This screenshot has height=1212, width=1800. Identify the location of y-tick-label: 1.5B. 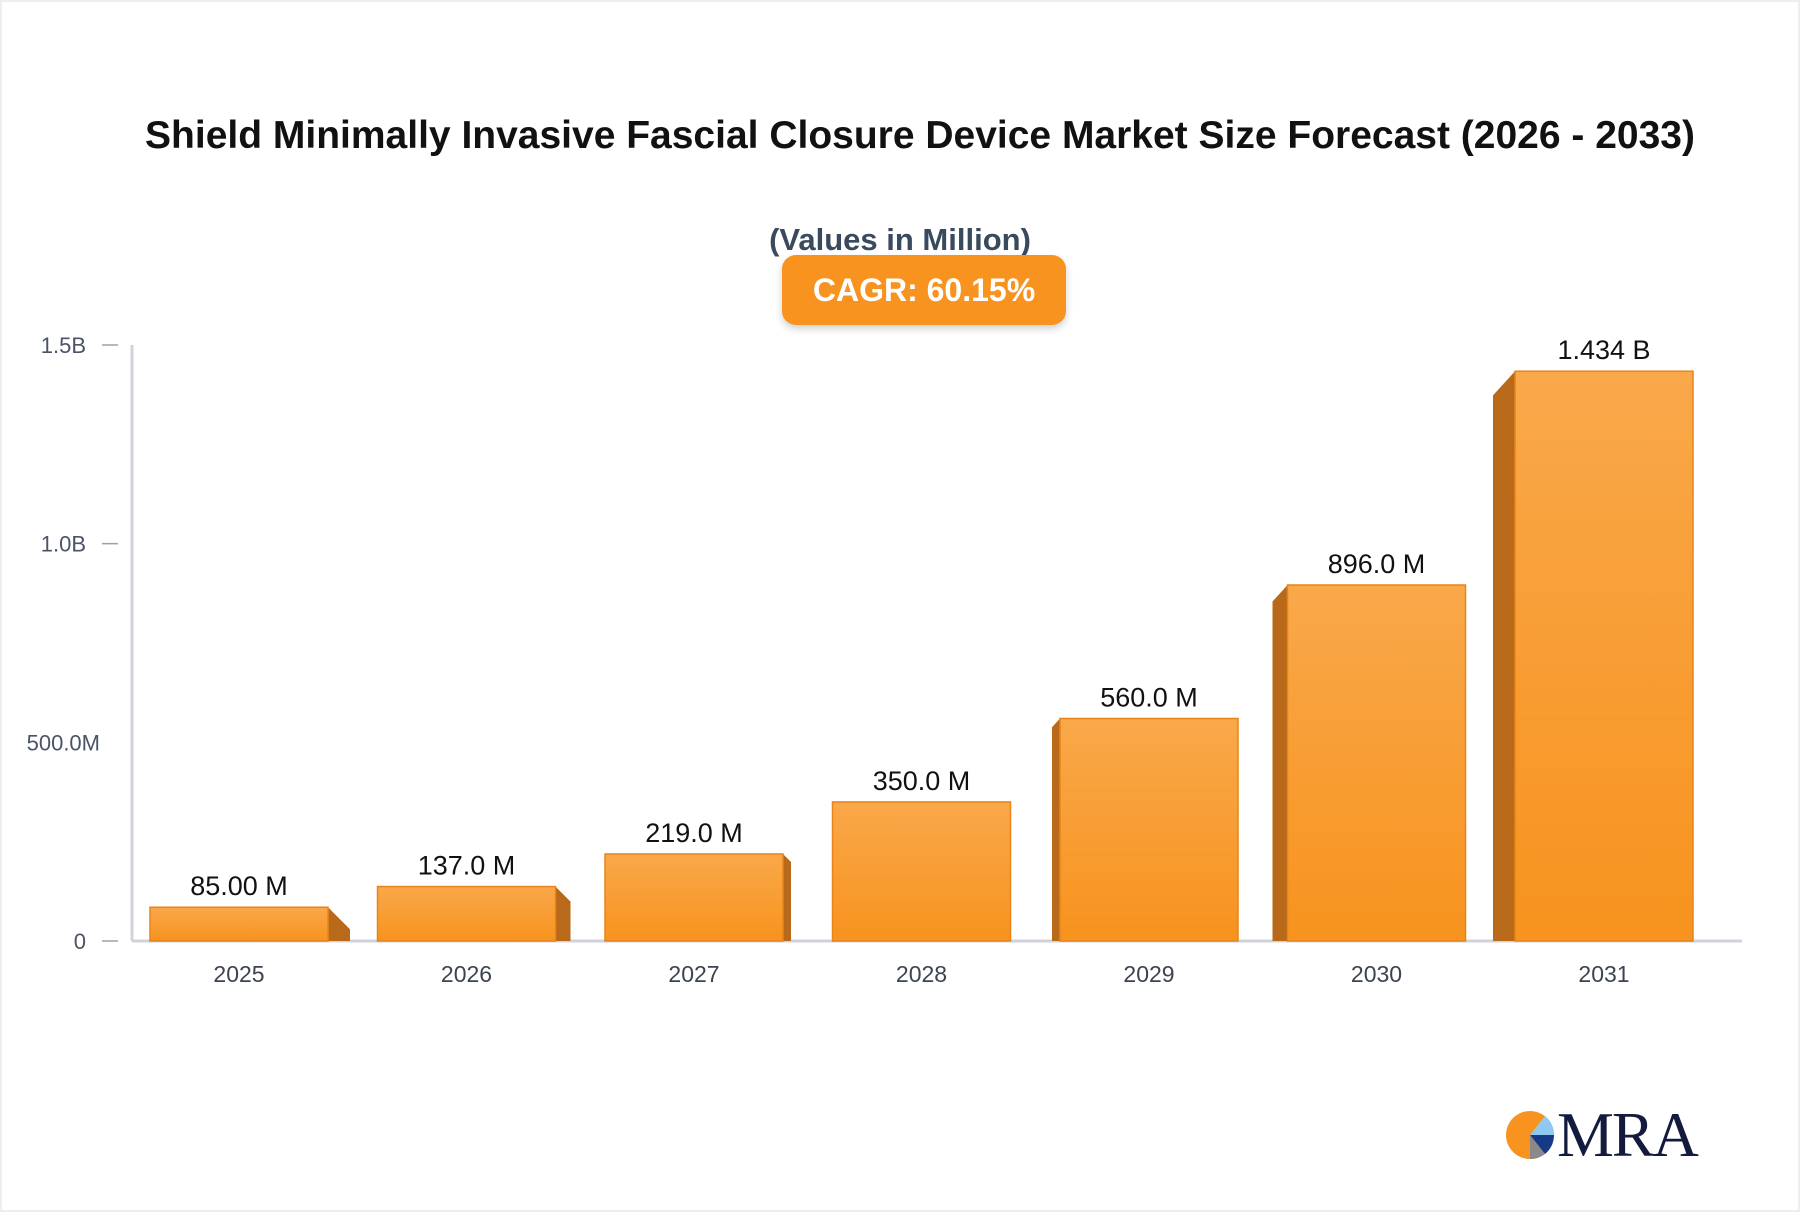
(63, 345).